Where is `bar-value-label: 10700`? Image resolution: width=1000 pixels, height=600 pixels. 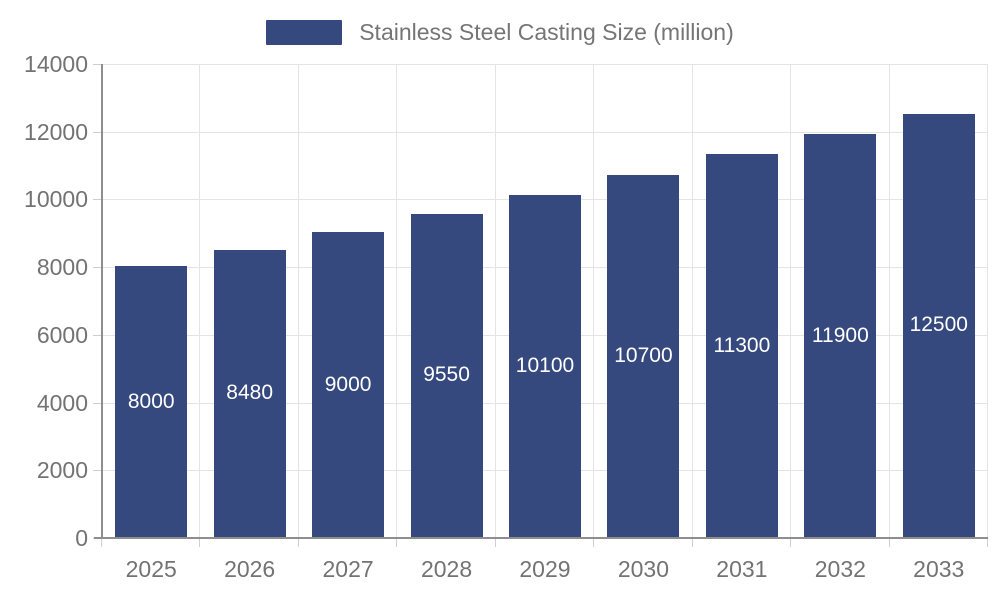 bar-value-label: 10700 is located at coordinates (643, 355).